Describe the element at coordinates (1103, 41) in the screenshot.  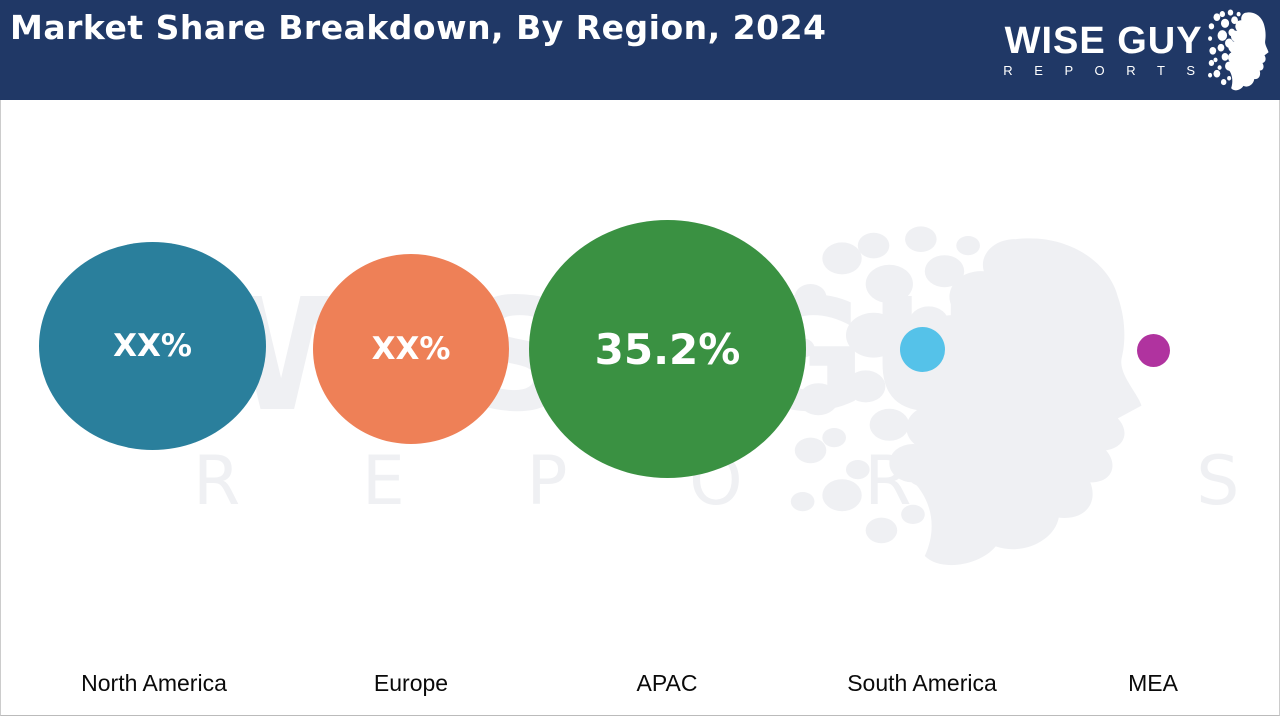
I see `logo-wordmark: WISE GUY` at that location.